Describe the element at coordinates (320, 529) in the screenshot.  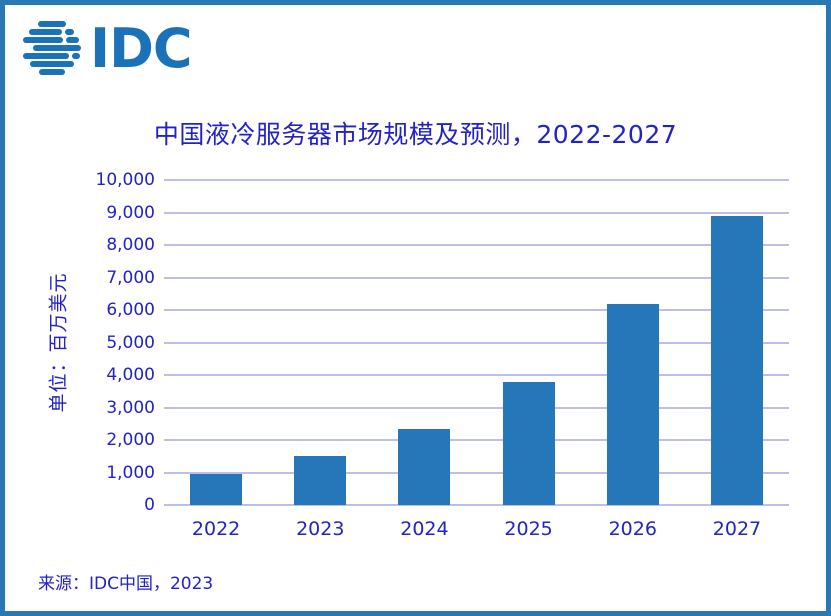
I see `x-tick-label: 2023` at that location.